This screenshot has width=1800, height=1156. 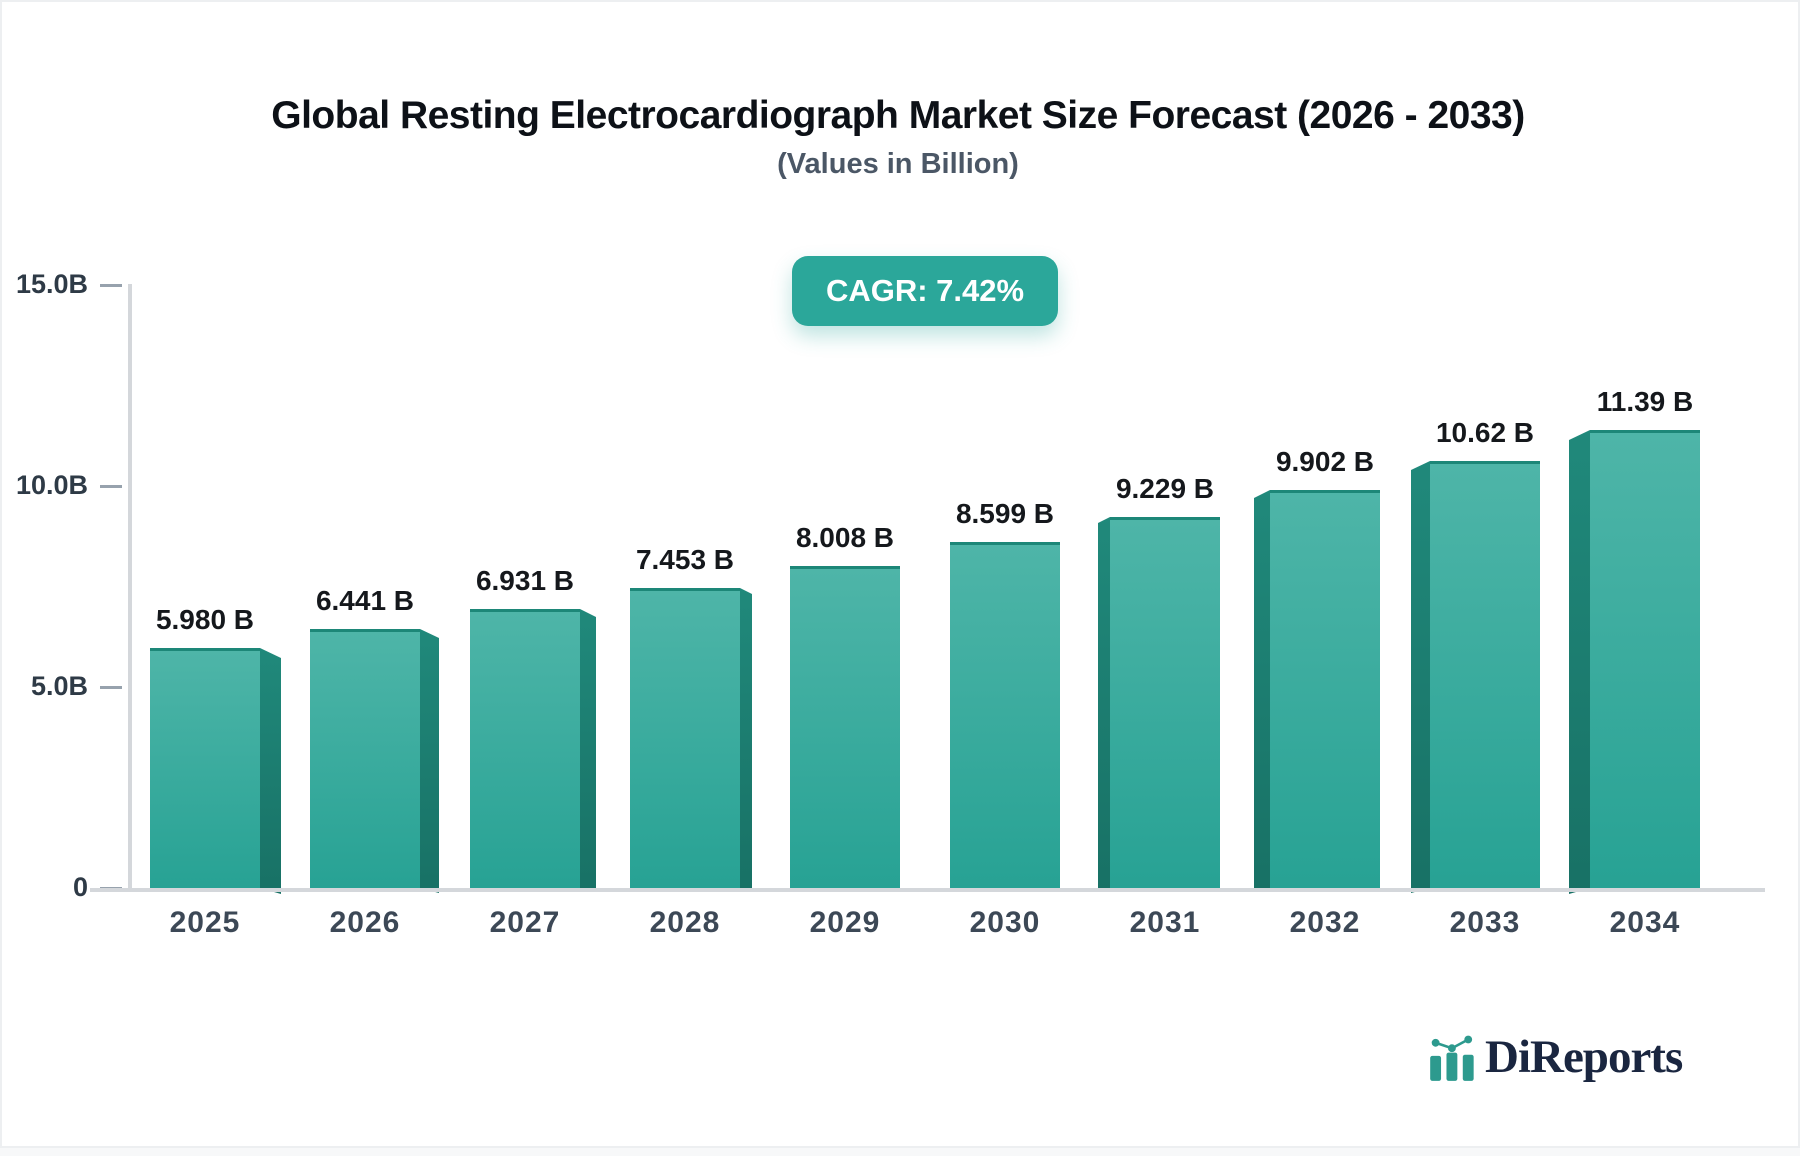 What do you see at coordinates (365, 922) in the screenshot?
I see `x-axis-label-2026: 2026` at bounding box center [365, 922].